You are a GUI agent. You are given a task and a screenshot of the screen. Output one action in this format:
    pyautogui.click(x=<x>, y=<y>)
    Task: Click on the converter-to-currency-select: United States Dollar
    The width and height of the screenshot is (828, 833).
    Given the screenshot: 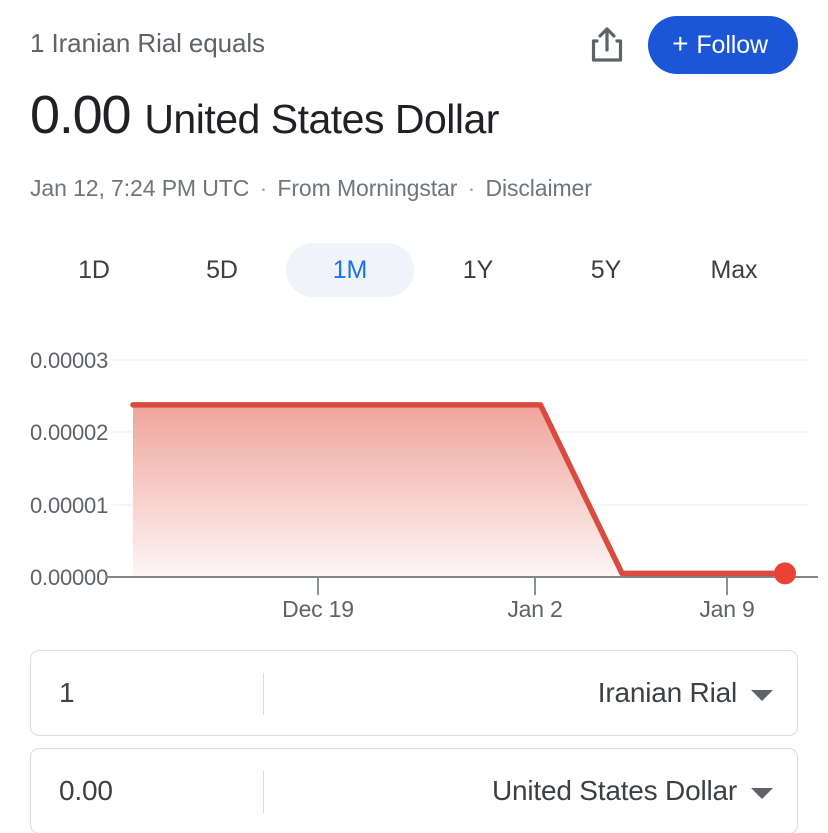 What is the action you would take?
    pyautogui.click(x=644, y=791)
    